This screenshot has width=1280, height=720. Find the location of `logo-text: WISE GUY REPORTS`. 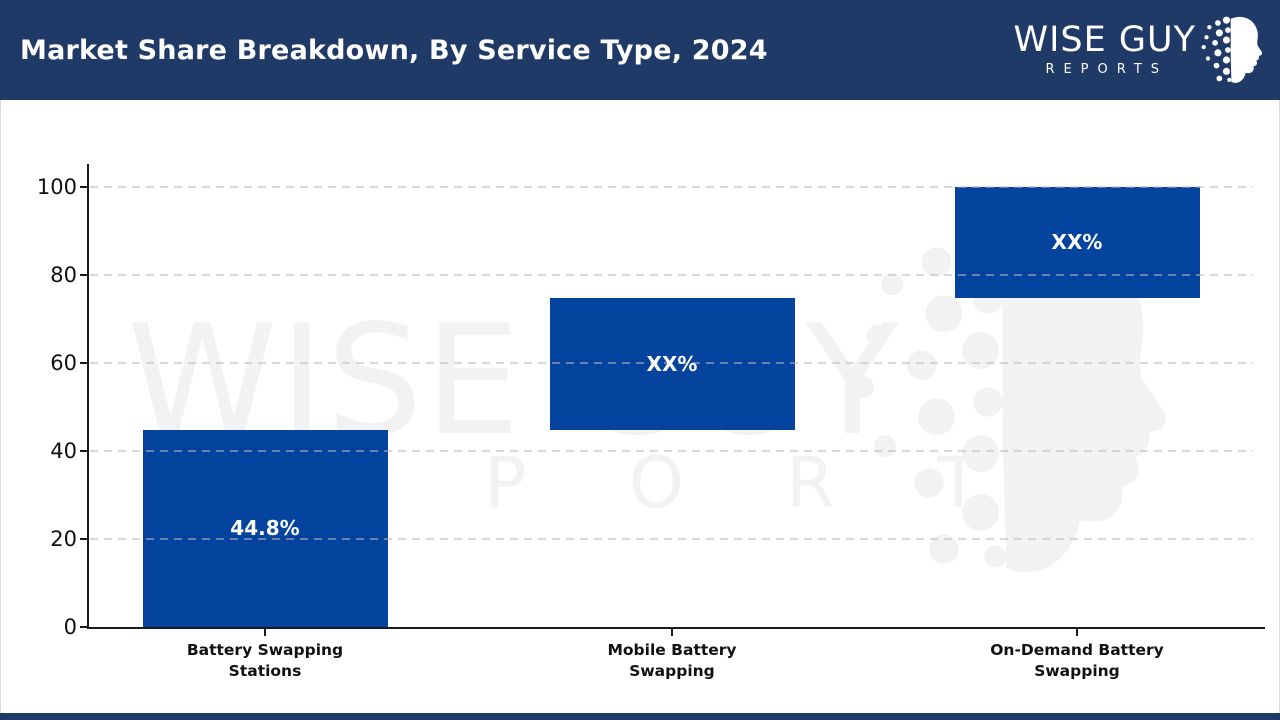

logo-text: WISE GUY REPORTS is located at coordinates (1104, 49).